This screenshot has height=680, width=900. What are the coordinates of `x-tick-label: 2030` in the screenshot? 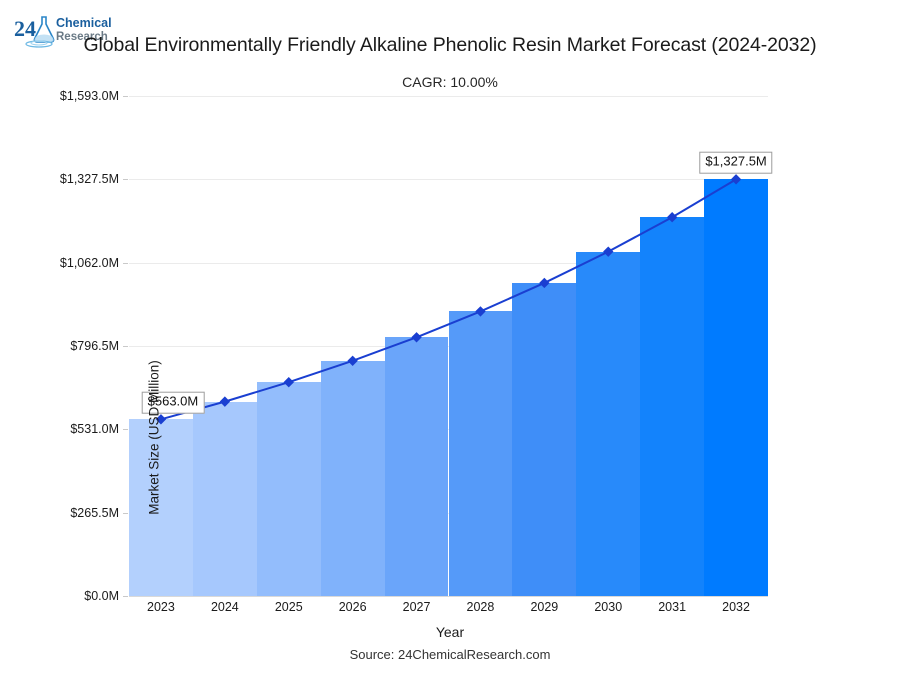 It's located at (608, 607).